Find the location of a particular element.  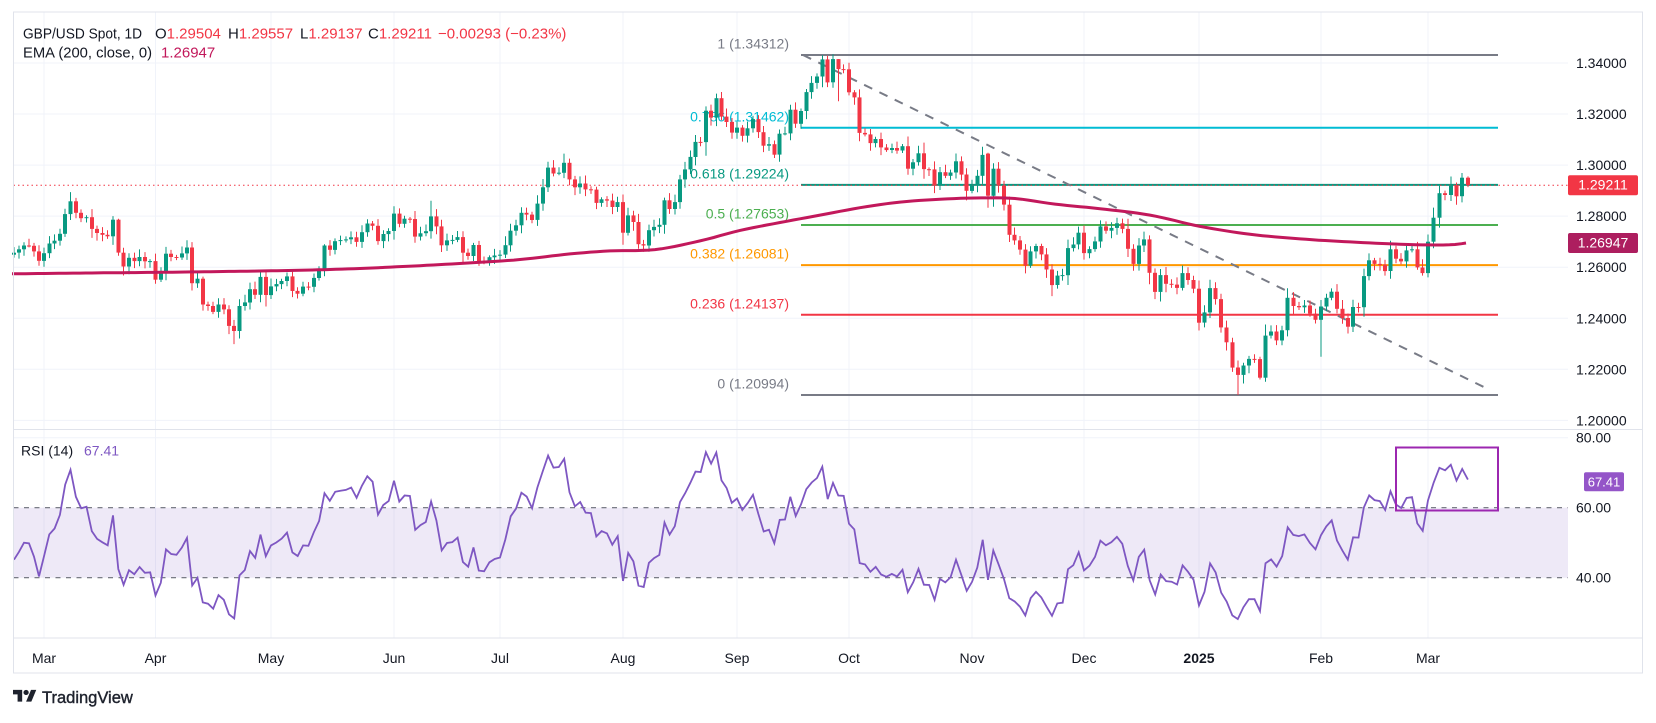

svg-text: Sep is located at coordinates (737, 658).